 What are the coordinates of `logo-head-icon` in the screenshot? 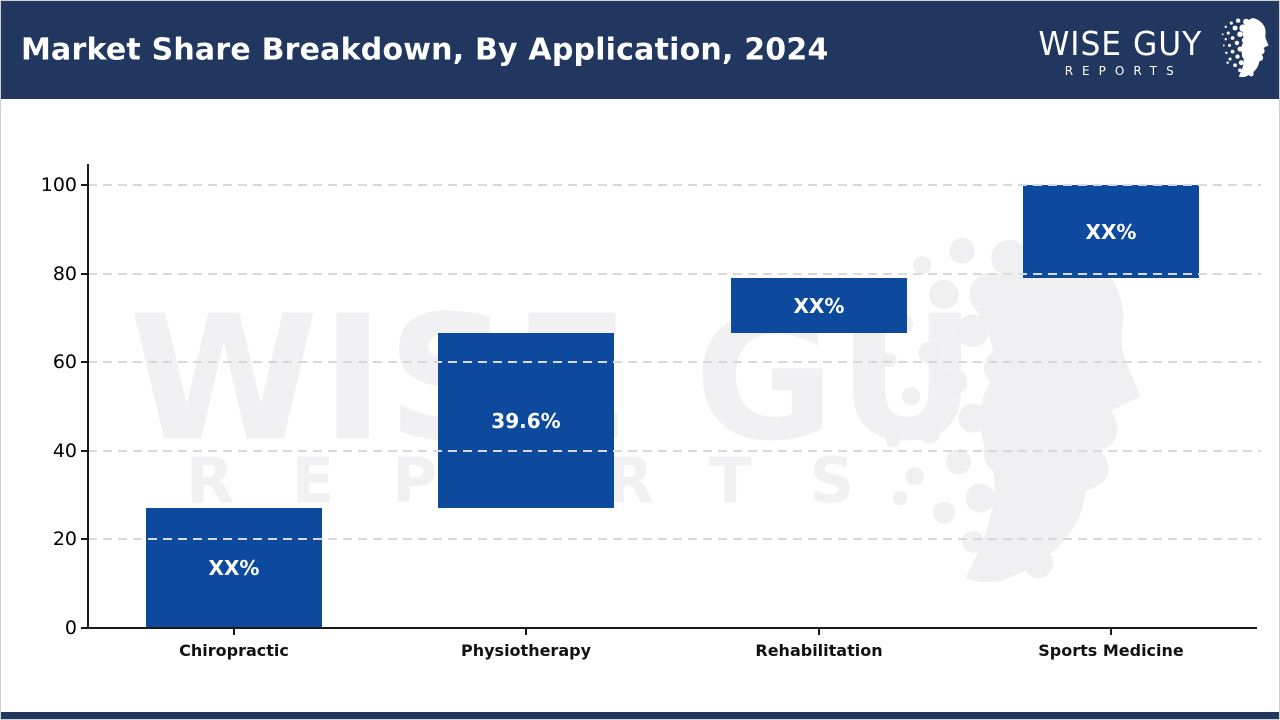 It's located at (1245, 48).